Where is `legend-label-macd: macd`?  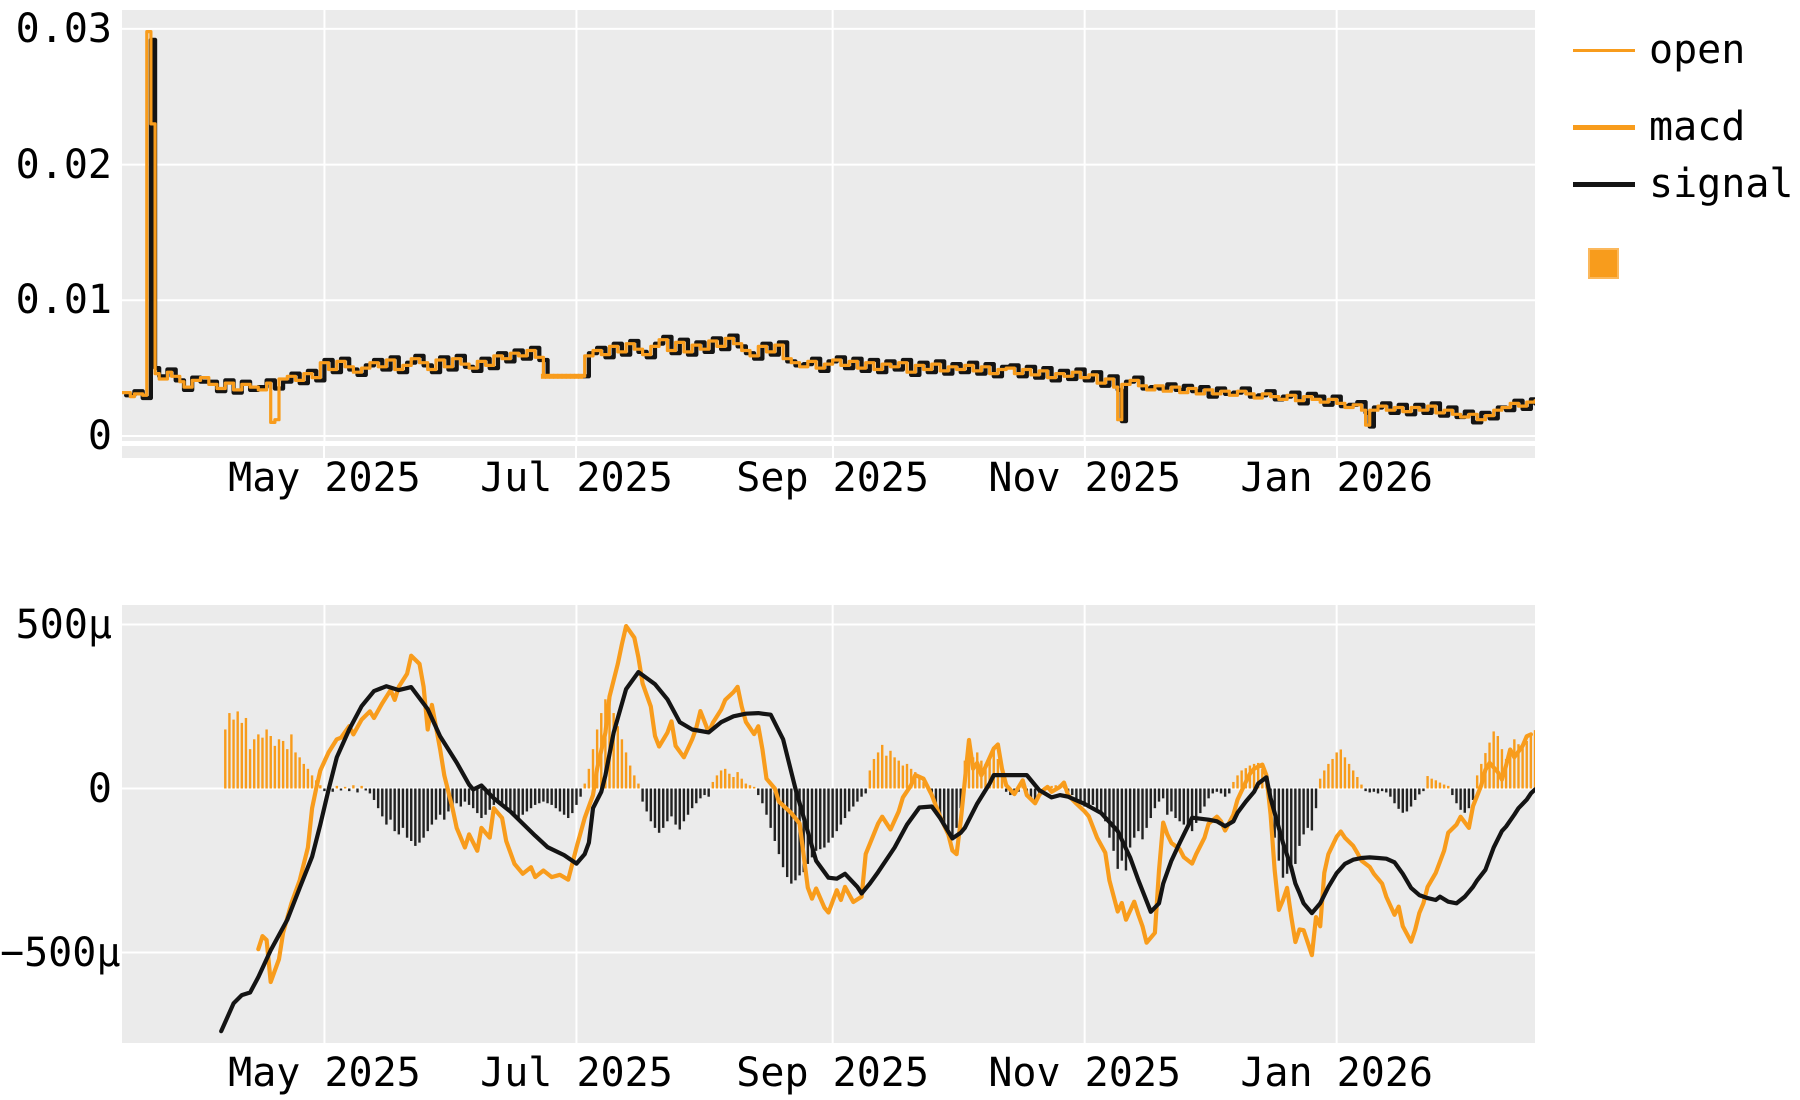 legend-label-macd: macd is located at coordinates (1697, 127).